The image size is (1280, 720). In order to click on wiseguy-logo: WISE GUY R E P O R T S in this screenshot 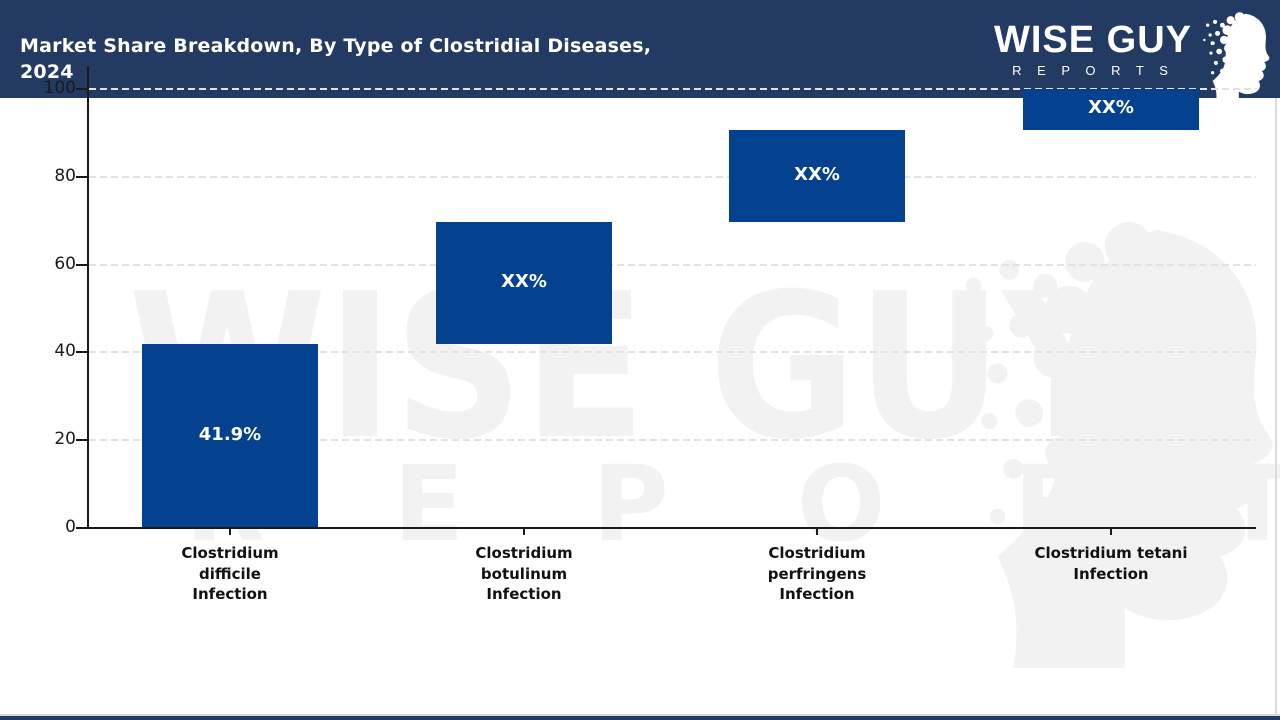, I will do `click(1132, 56)`.